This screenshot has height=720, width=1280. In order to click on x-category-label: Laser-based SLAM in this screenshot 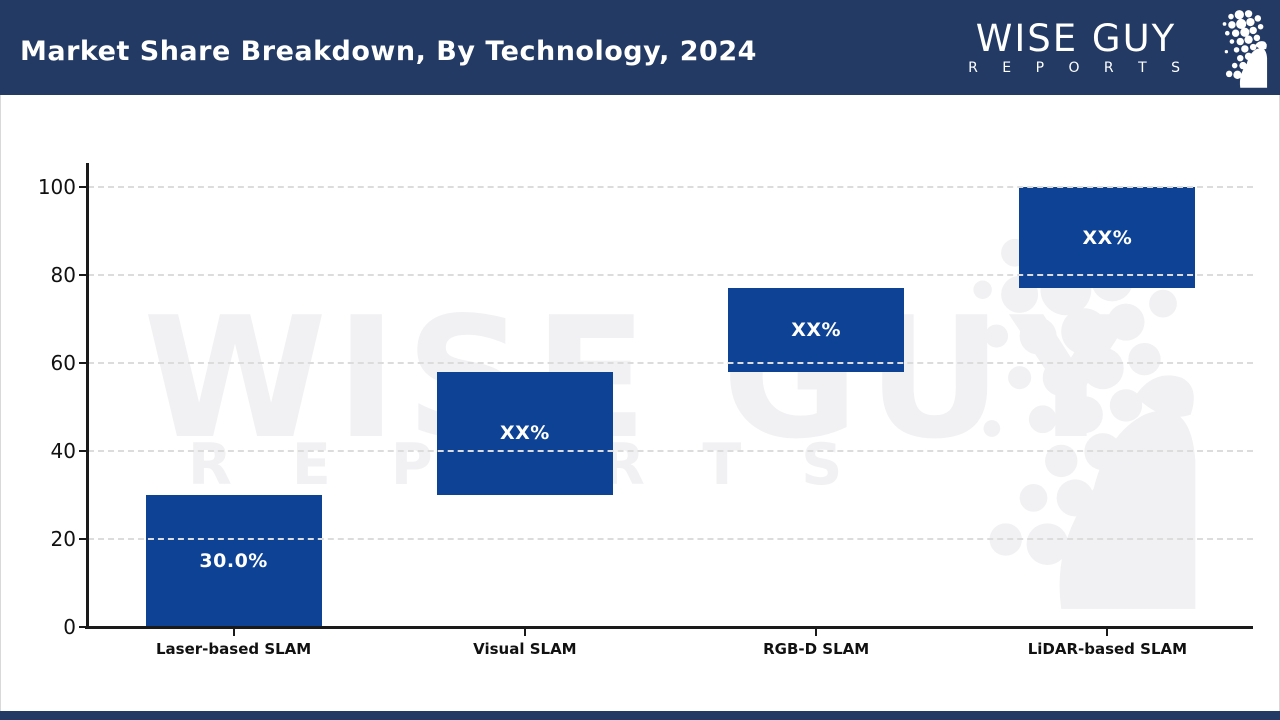, I will do `click(234, 649)`.